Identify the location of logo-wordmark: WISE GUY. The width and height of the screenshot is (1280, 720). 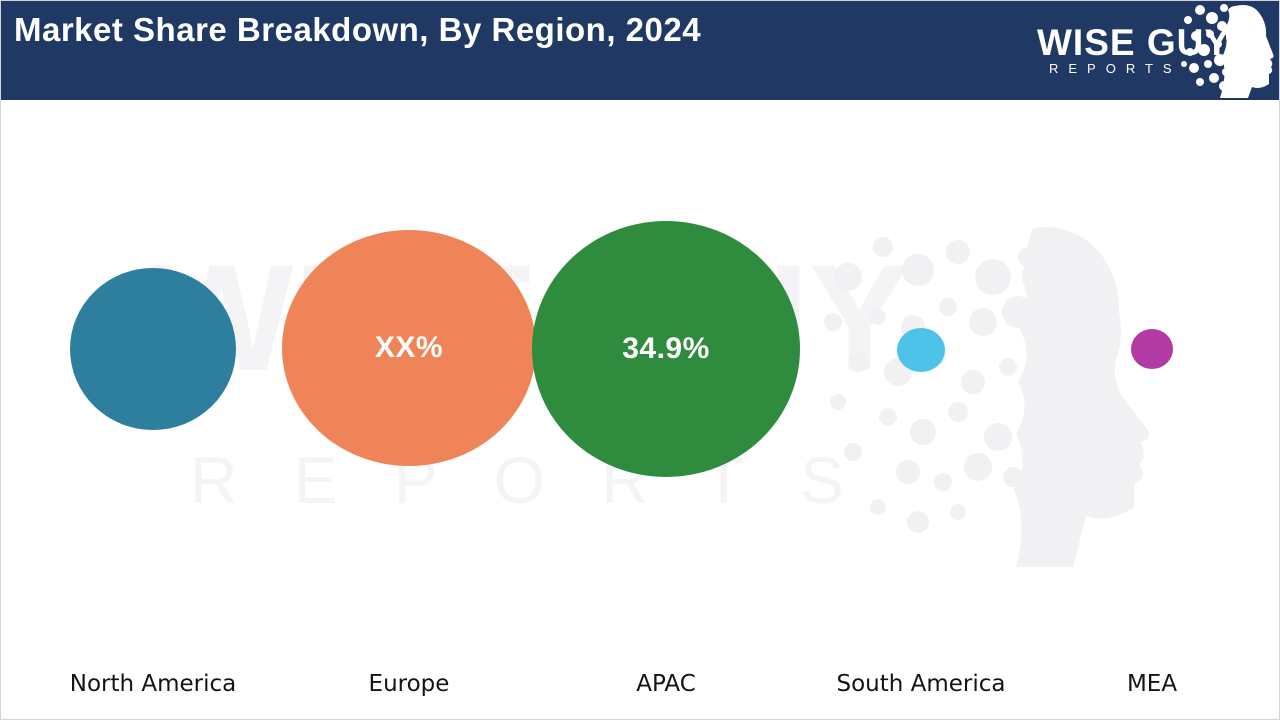
(1134, 42).